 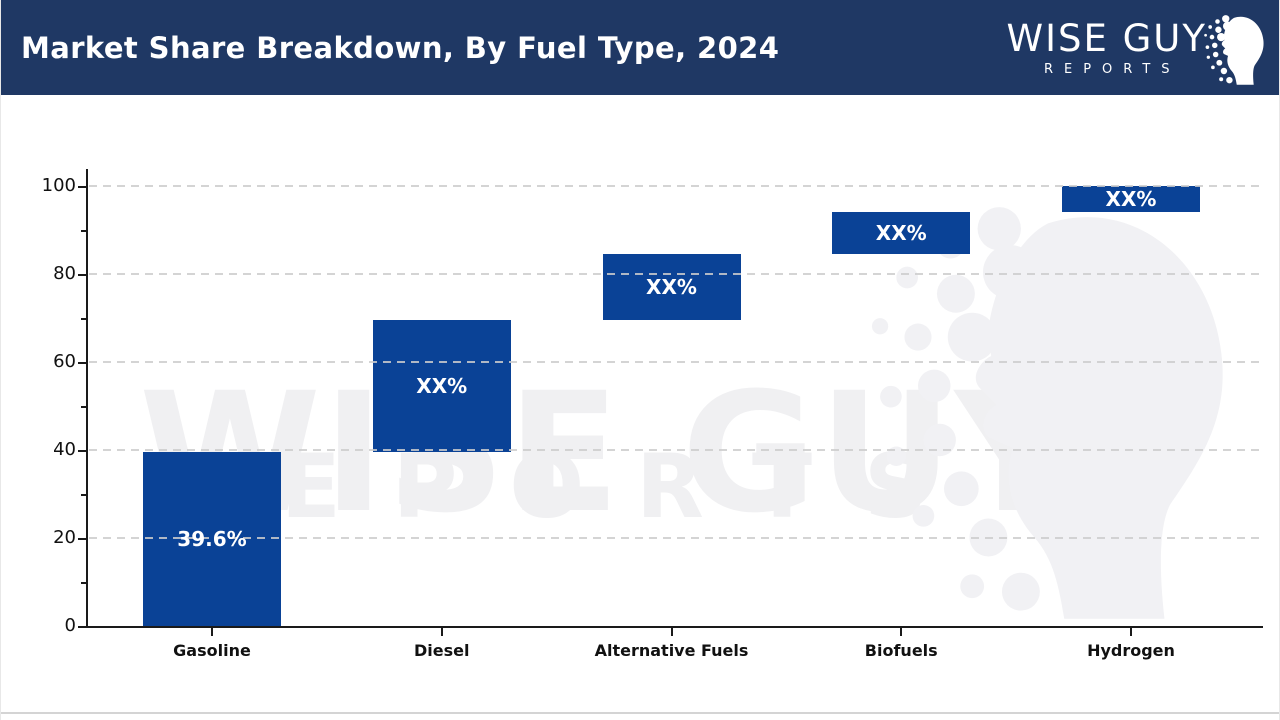 What do you see at coordinates (1234, 49) in the screenshot?
I see `logo-head-icon` at bounding box center [1234, 49].